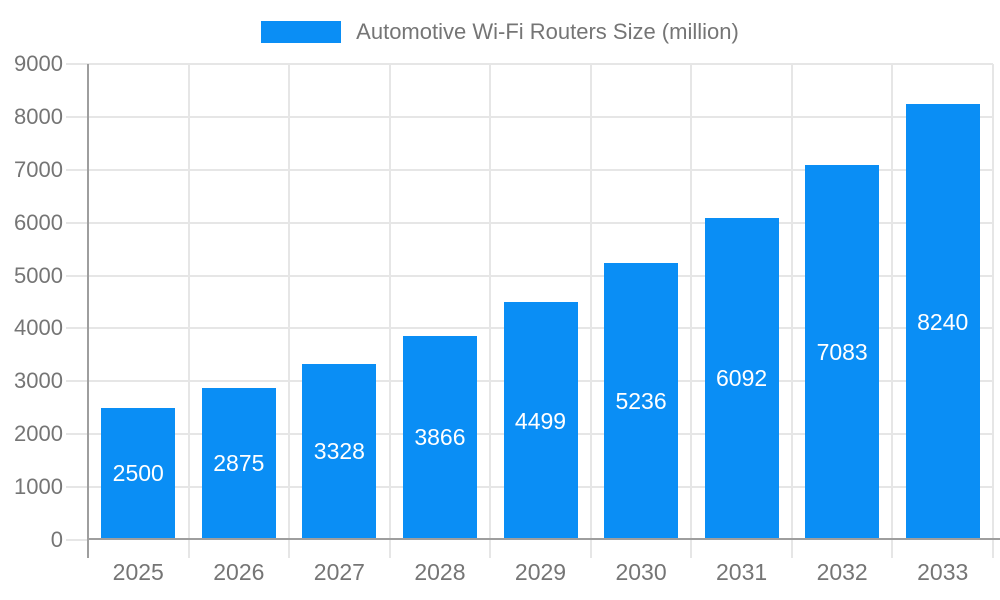 The image size is (1000, 600). I want to click on bar-2028: 3866, so click(439, 437).